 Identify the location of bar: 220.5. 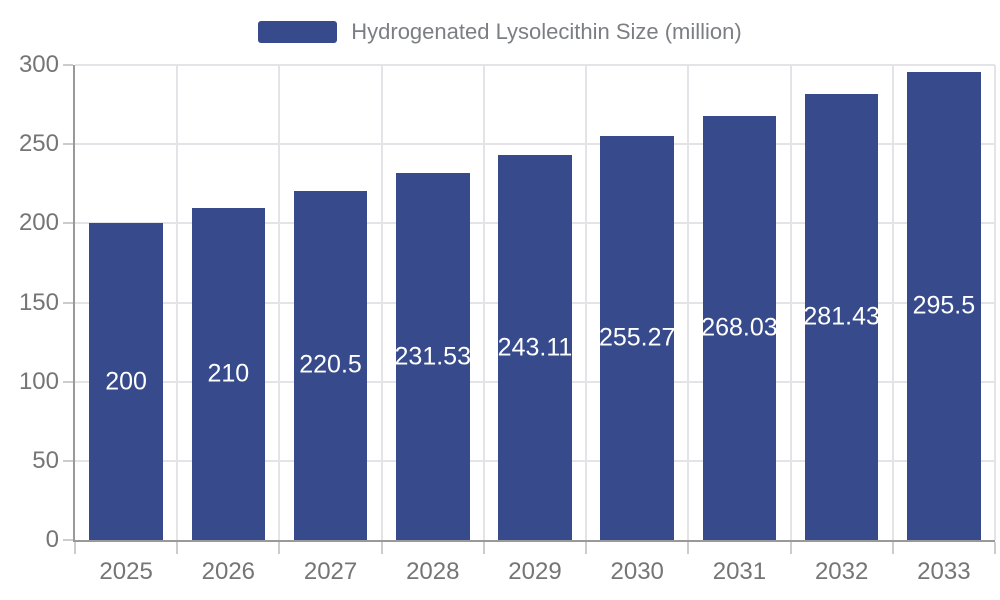
(330, 365).